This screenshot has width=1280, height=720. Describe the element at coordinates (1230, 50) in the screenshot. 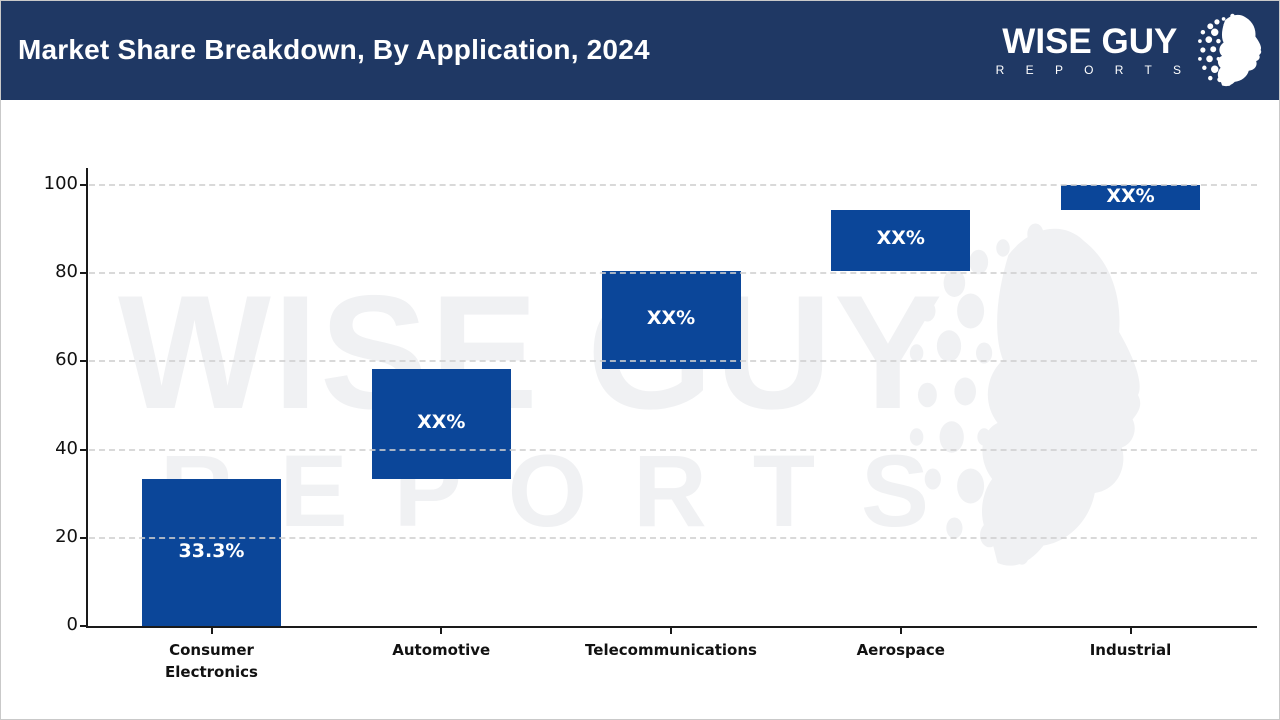

I see `wiseguy-head-icon` at that location.